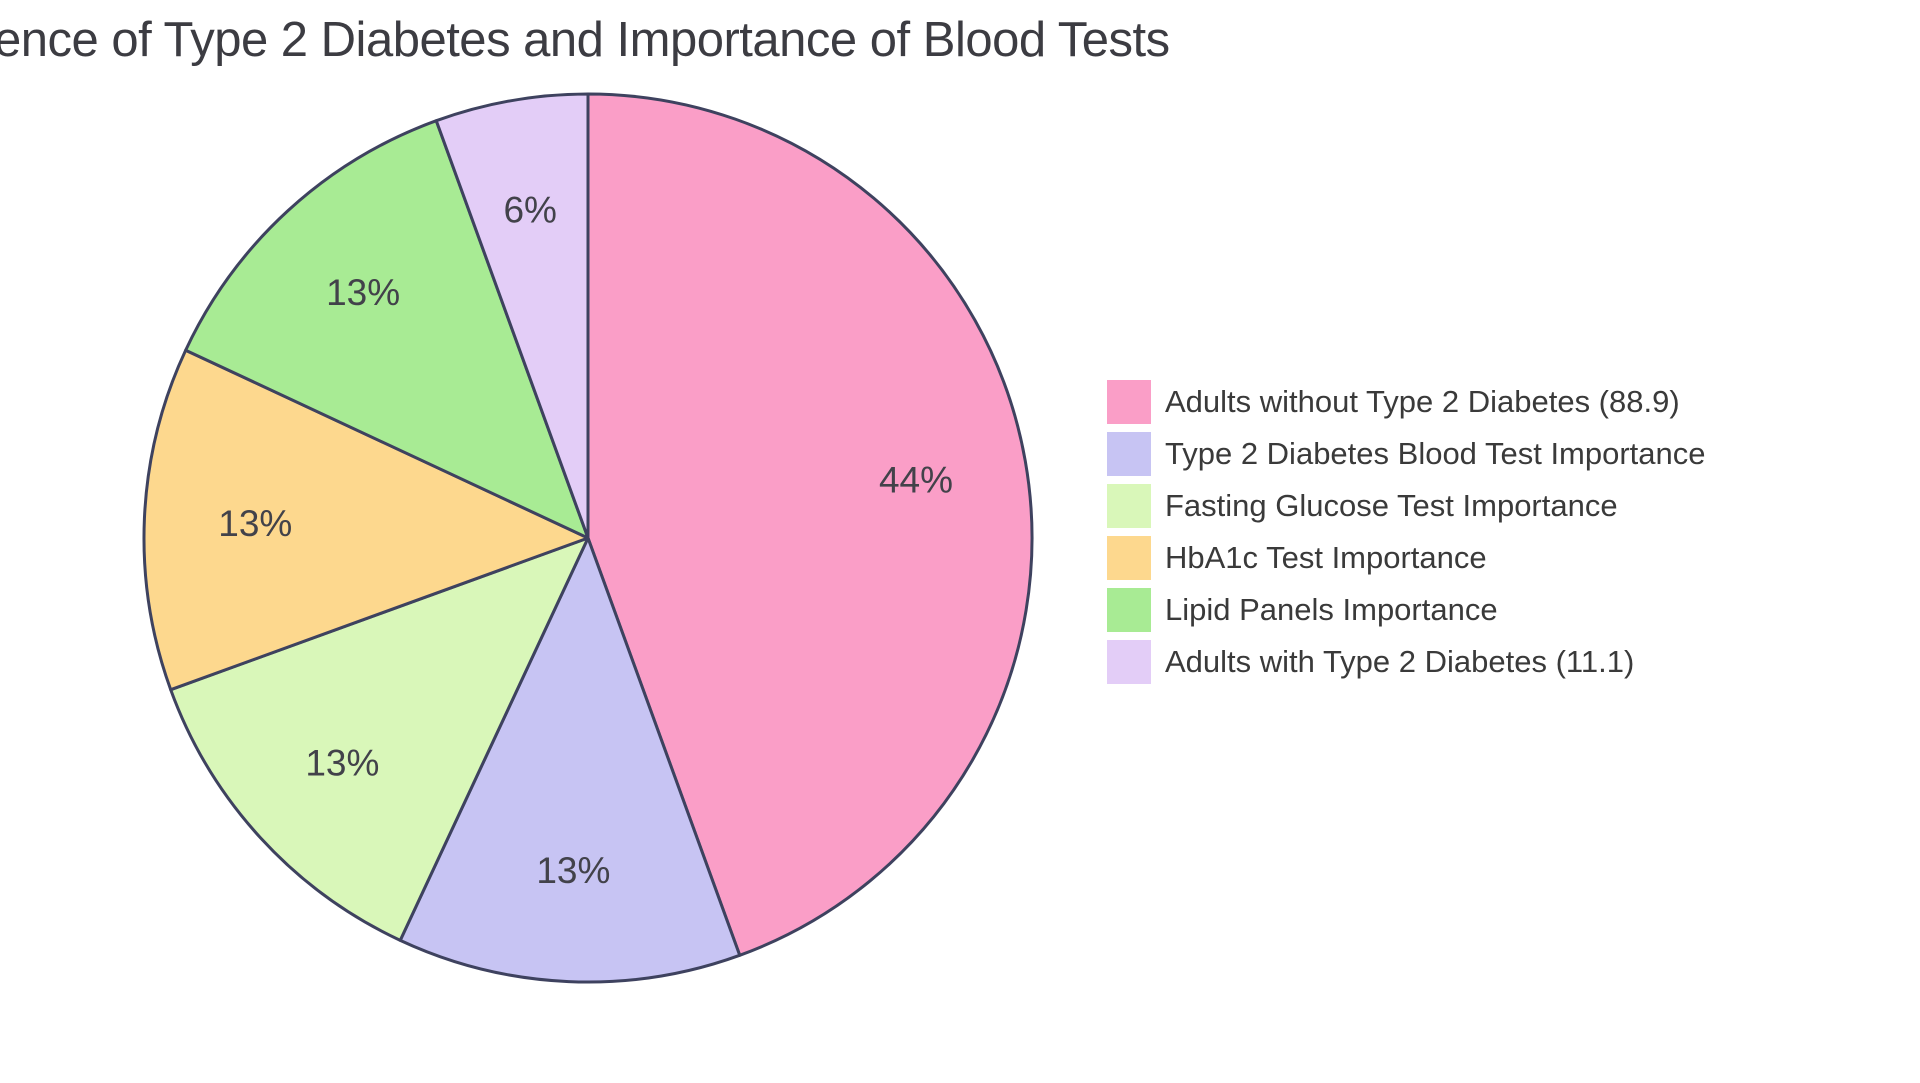  I want to click on legend-item: HbA1c Test Importance, so click(1406, 558).